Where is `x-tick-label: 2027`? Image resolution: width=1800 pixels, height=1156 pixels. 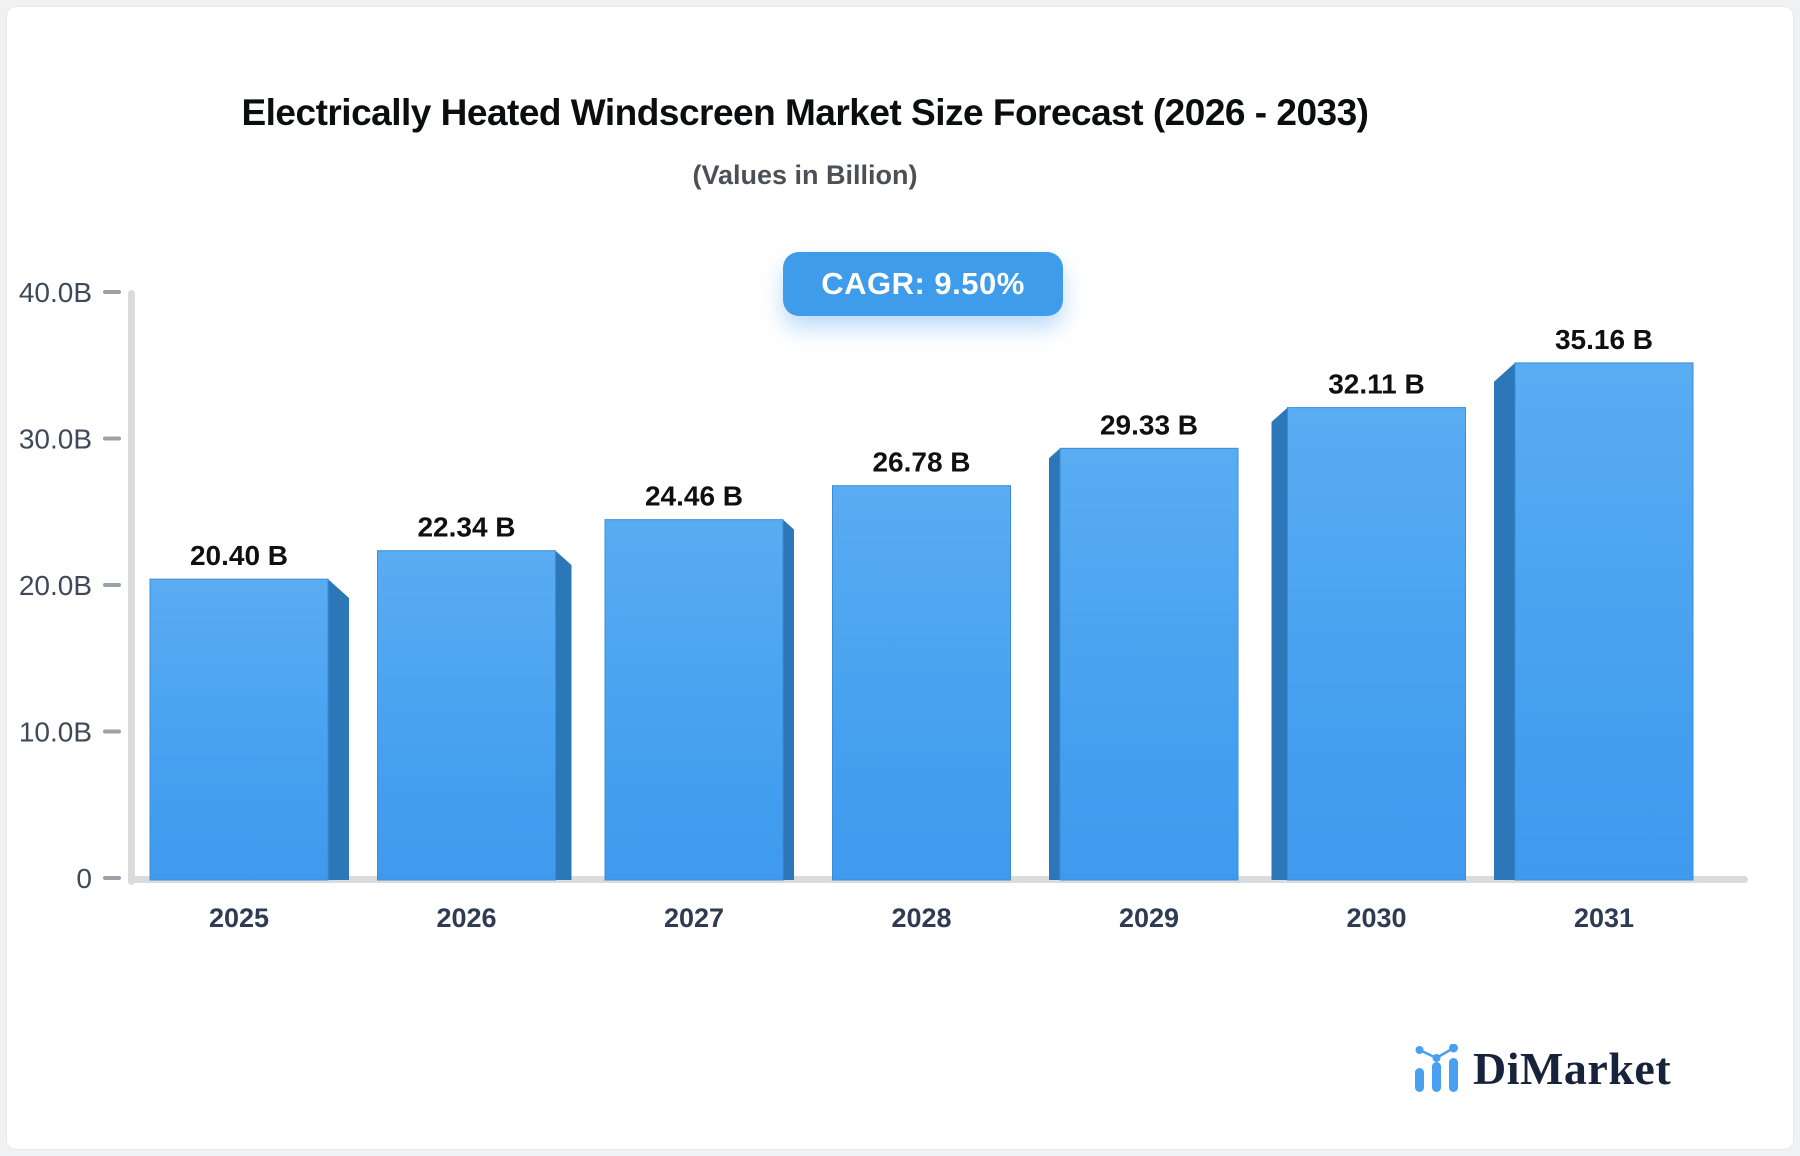
x-tick-label: 2027 is located at coordinates (694, 918).